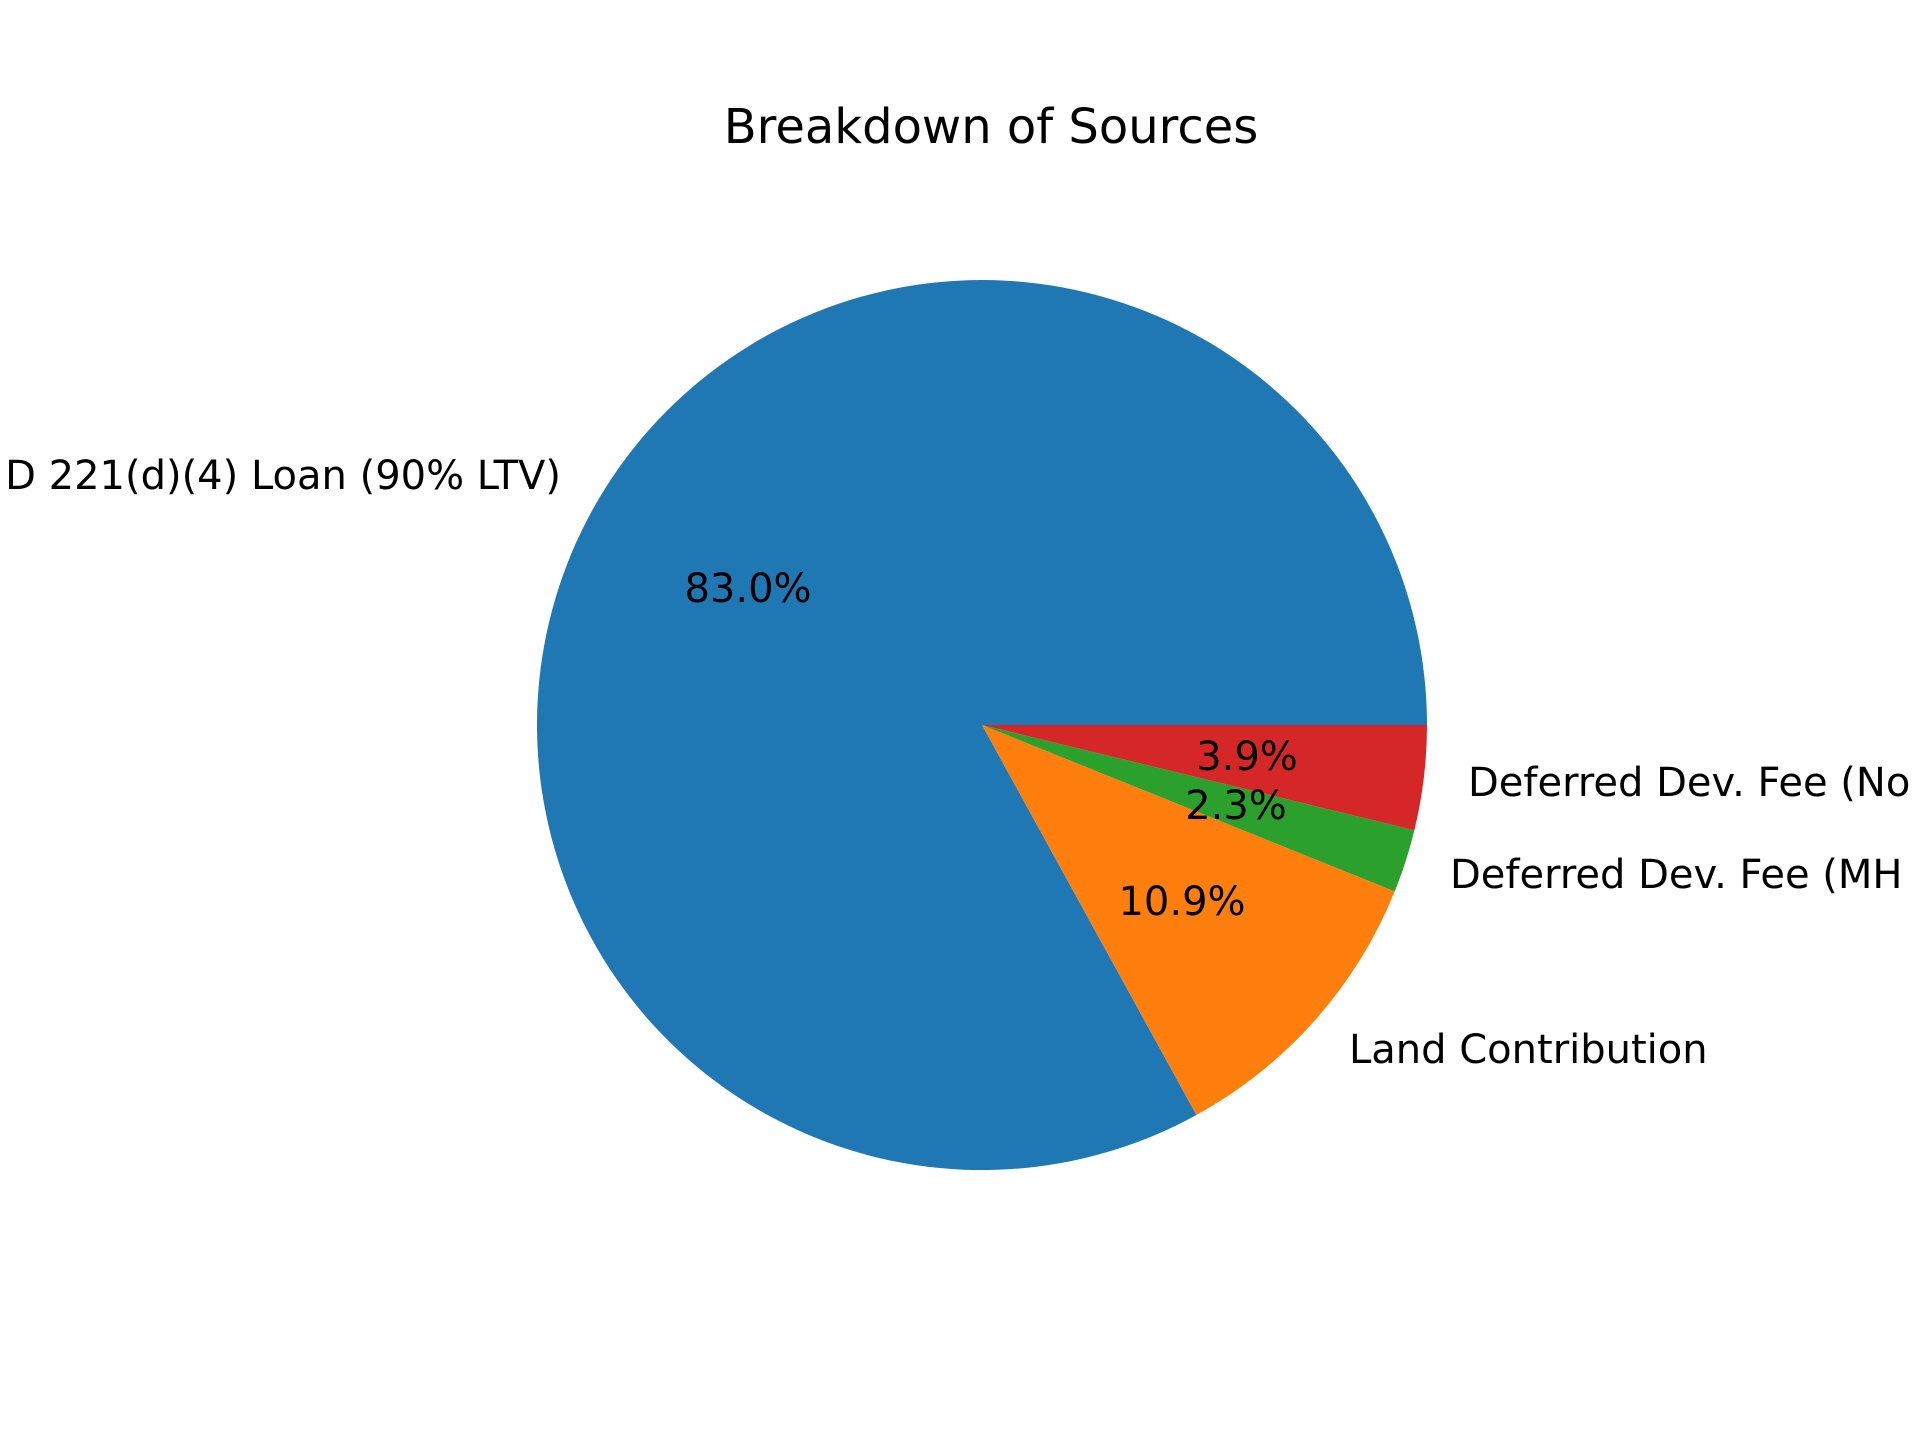 The height and width of the screenshot is (1440, 1920). I want to click on pie-slice-deferred-fee-no, so click(1204, 778).